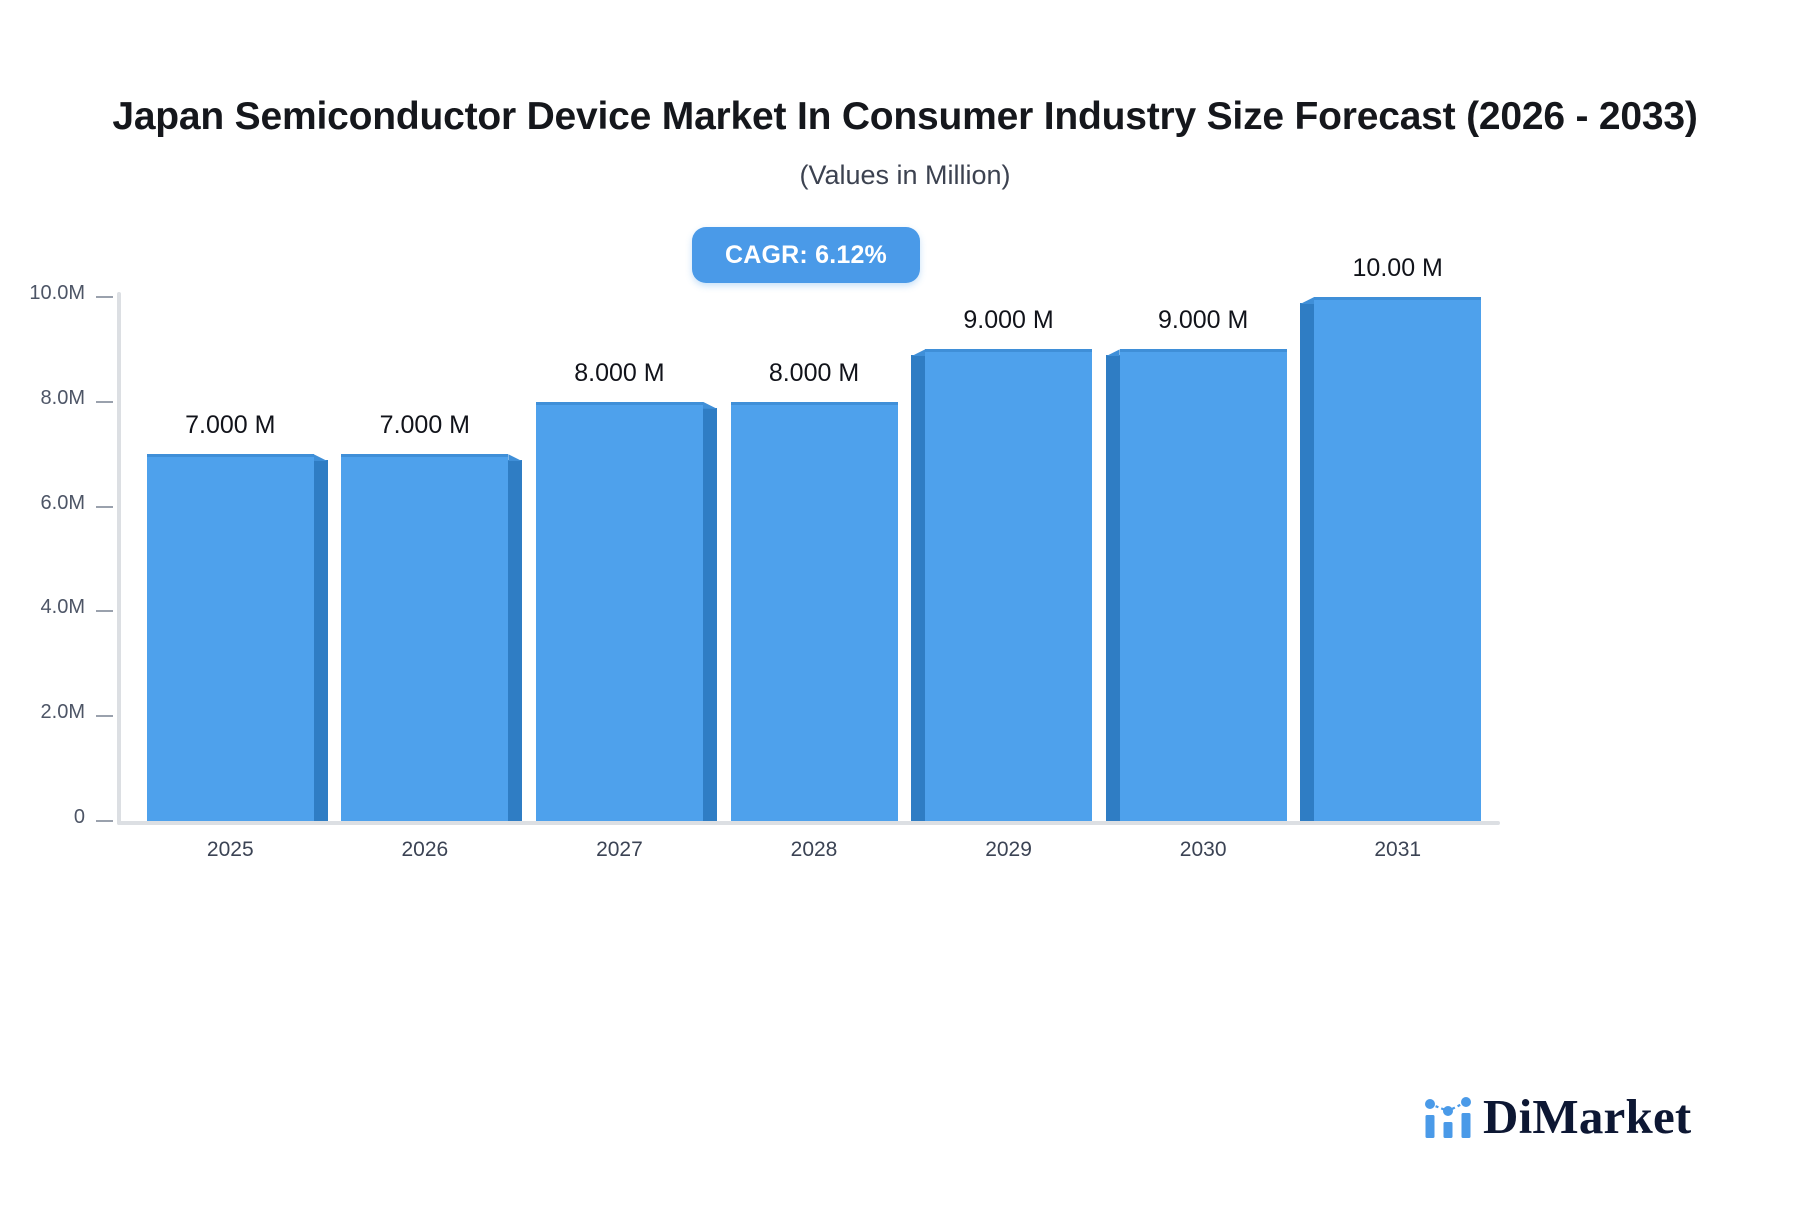 Image resolution: width=1800 pixels, height=1212 pixels. What do you see at coordinates (425, 637) in the screenshot?
I see `bar-2026` at bounding box center [425, 637].